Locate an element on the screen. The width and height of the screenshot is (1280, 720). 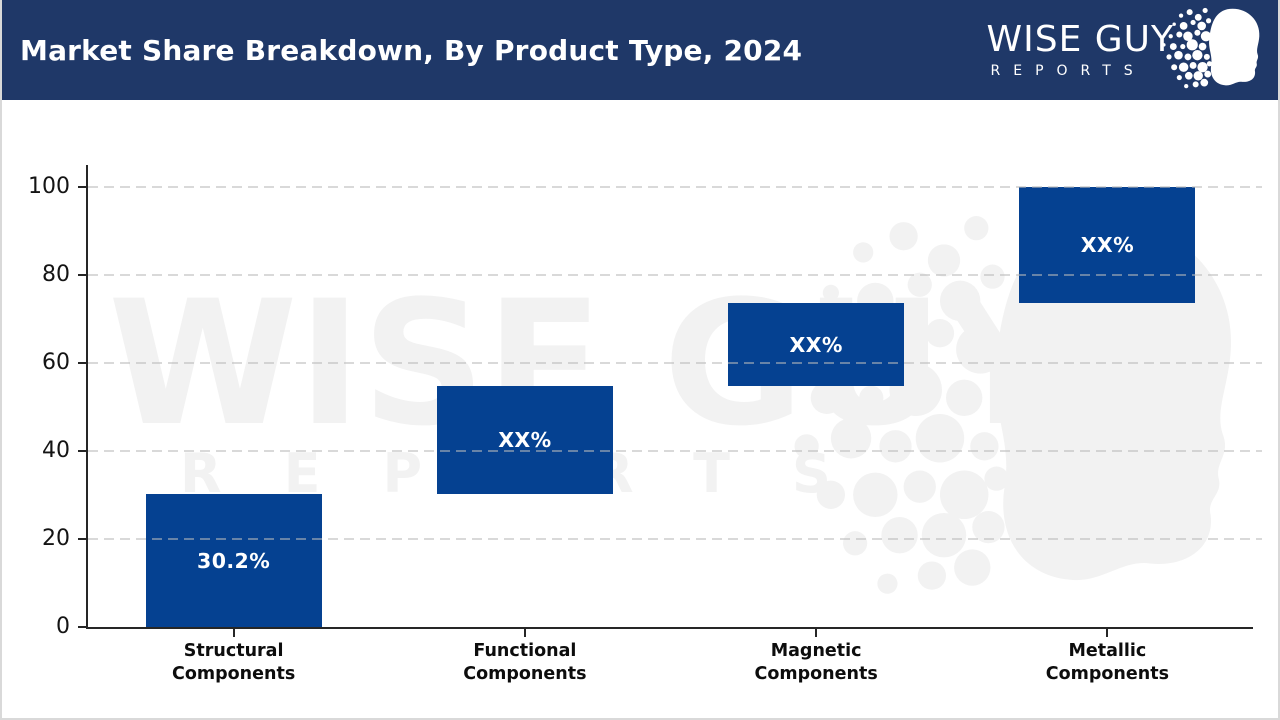
x-category-label-line: Metallic is located at coordinates (1107, 651).